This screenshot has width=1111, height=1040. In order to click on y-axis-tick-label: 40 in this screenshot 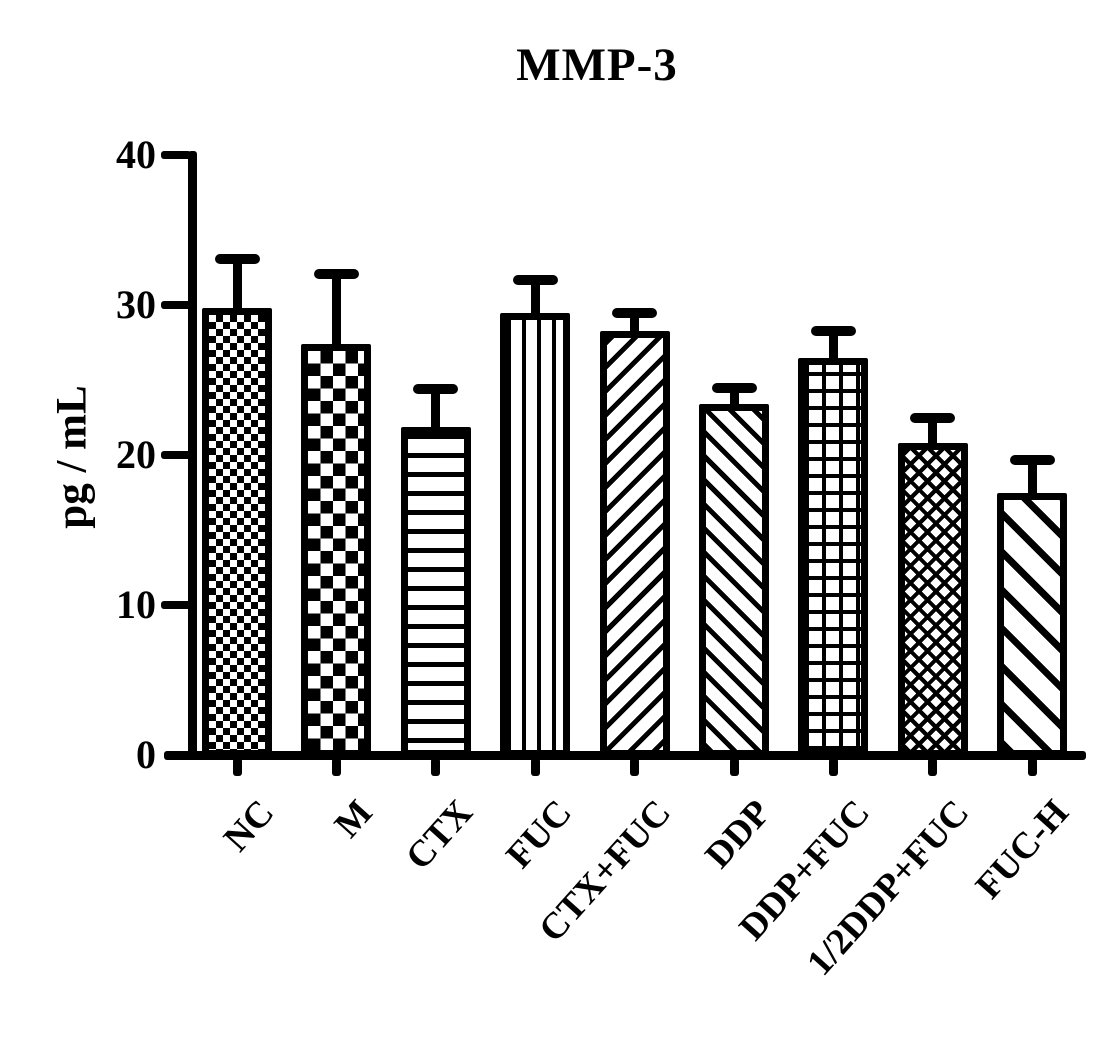, I will do `click(136, 154)`.